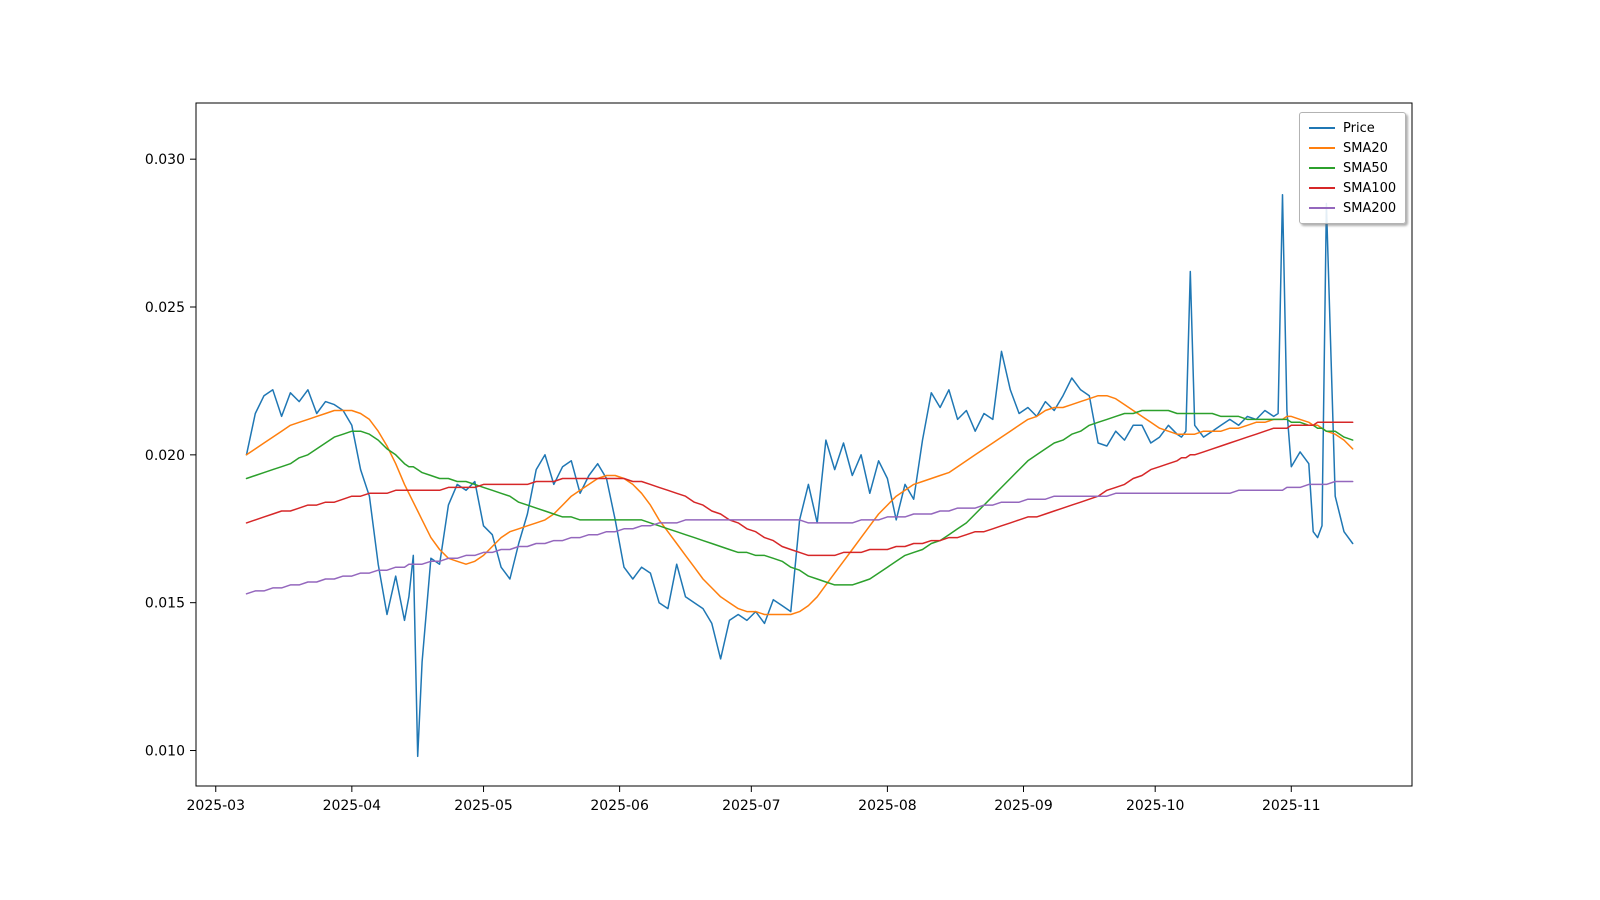  What do you see at coordinates (1322, 208) in the screenshot?
I see `legend-line-sample-sma200` at bounding box center [1322, 208].